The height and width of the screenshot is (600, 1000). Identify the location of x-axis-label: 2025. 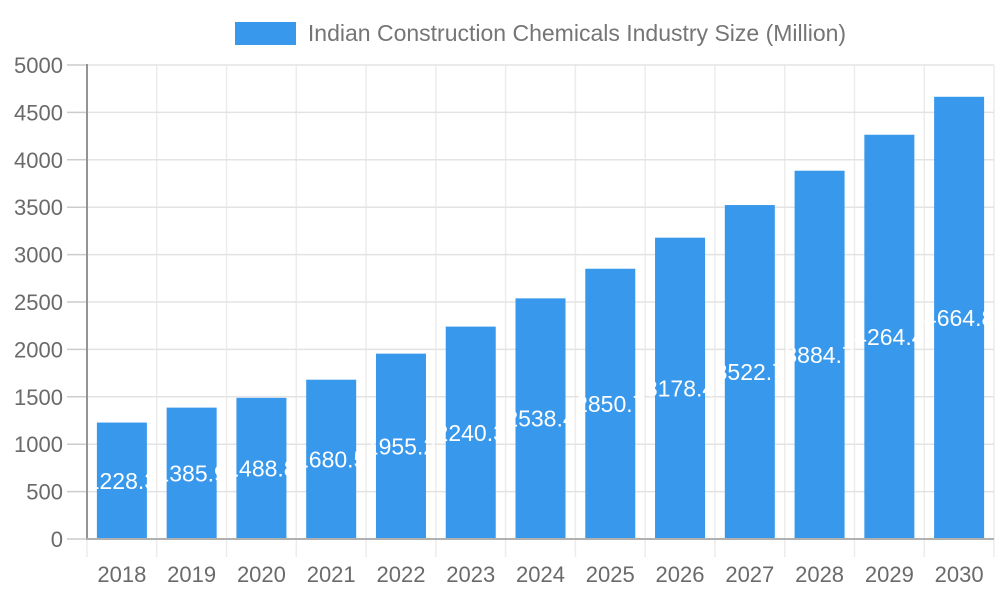
(610, 574).